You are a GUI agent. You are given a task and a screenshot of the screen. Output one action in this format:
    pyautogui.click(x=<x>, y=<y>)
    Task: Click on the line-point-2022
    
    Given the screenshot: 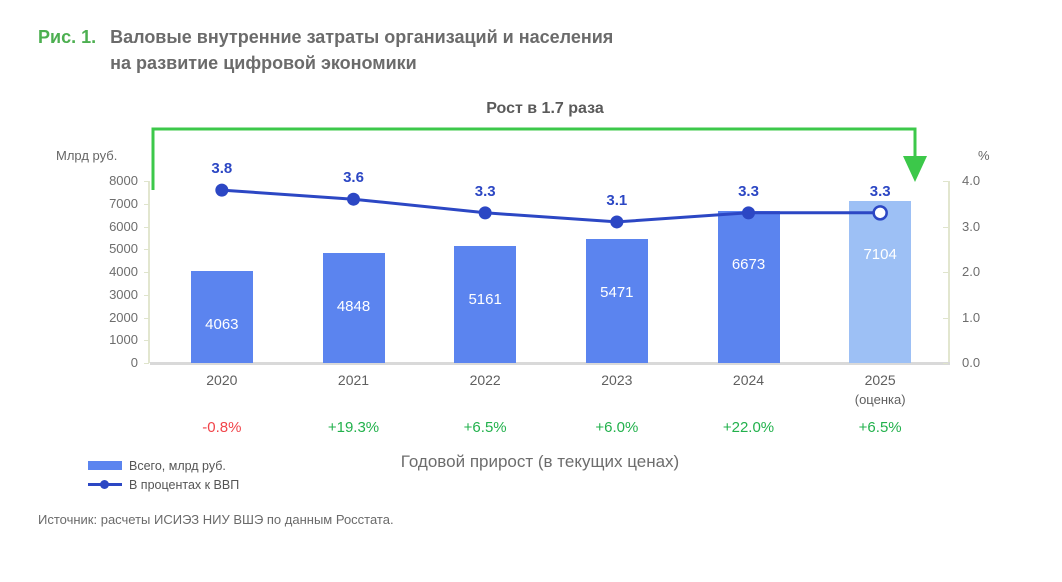 What is the action you would take?
    pyautogui.click(x=485, y=213)
    